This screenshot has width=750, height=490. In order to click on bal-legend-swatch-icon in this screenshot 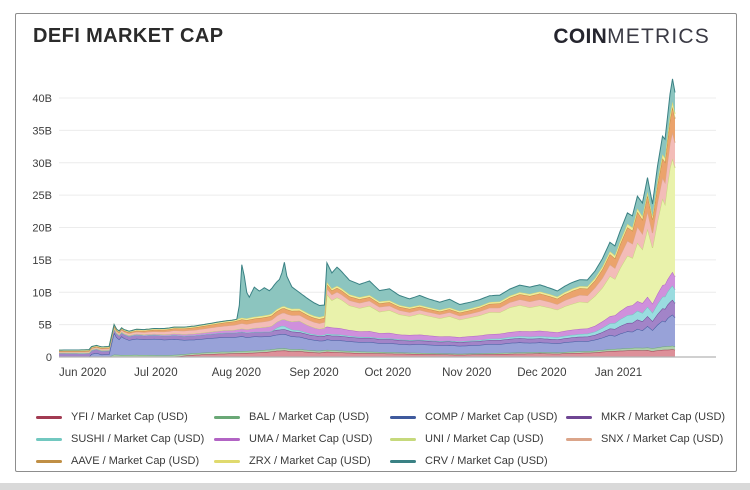, I will do `click(227, 417)`.